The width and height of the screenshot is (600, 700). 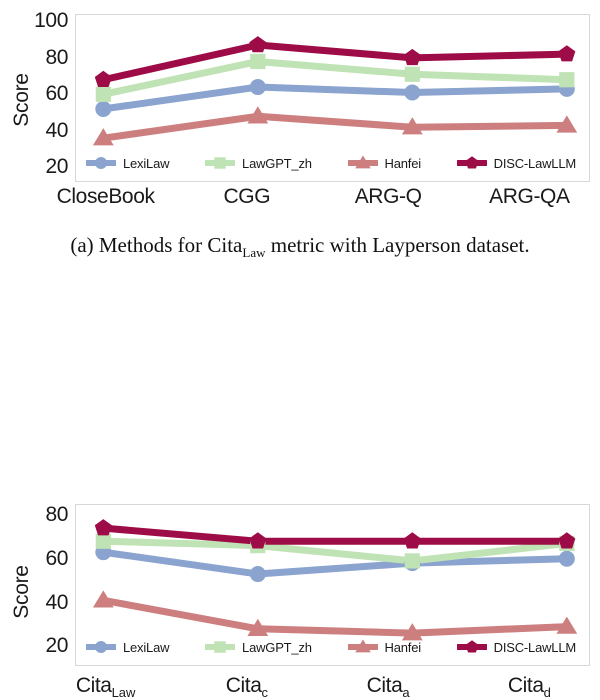 I want to click on x-tick-label: Citaa, so click(x=388, y=687).